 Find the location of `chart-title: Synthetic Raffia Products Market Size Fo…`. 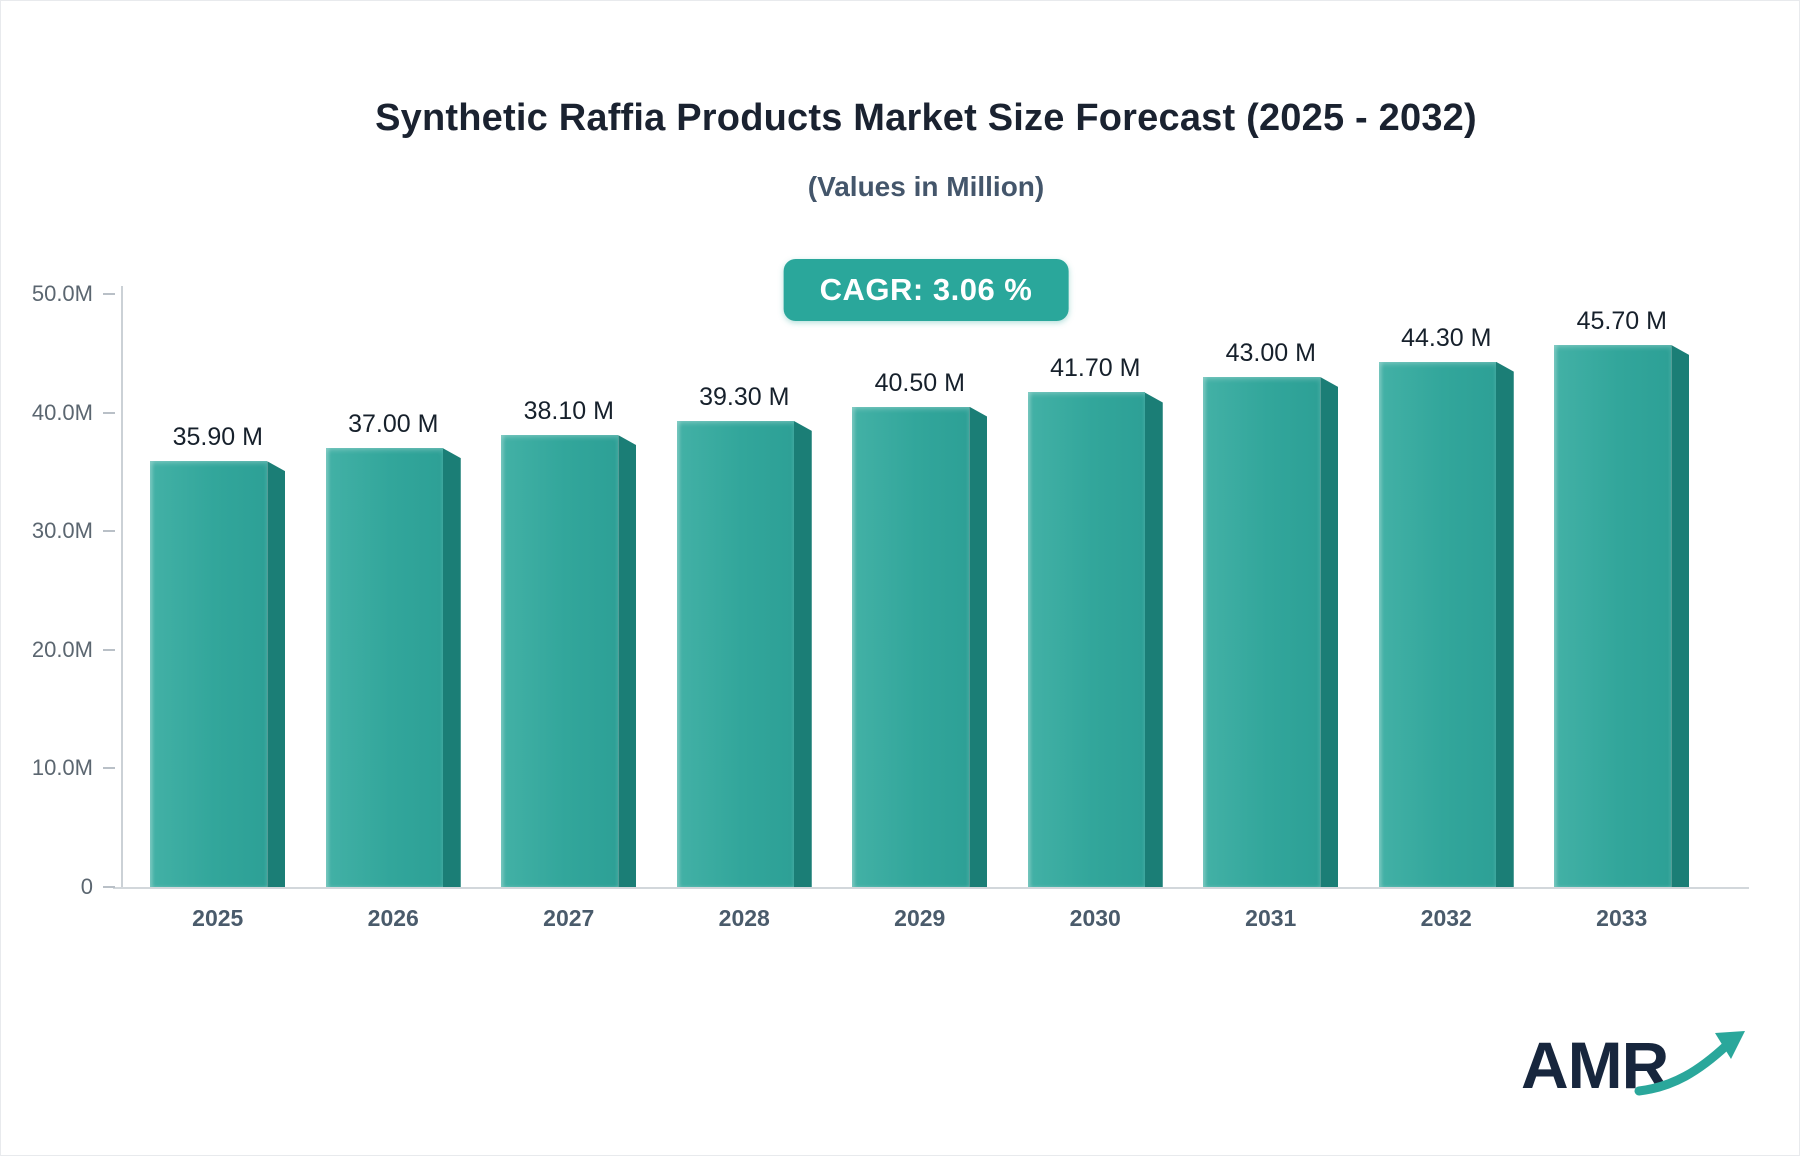

chart-title: Synthetic Raffia Products Market Size Fo… is located at coordinates (926, 118).